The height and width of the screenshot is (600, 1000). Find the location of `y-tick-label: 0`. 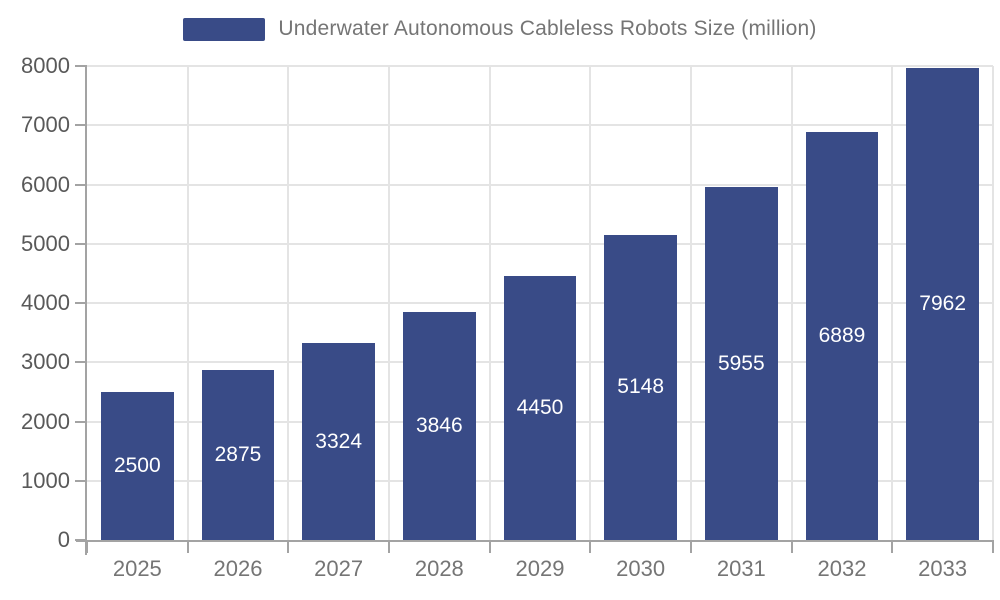

y-tick-label: 0 is located at coordinates (63, 539).